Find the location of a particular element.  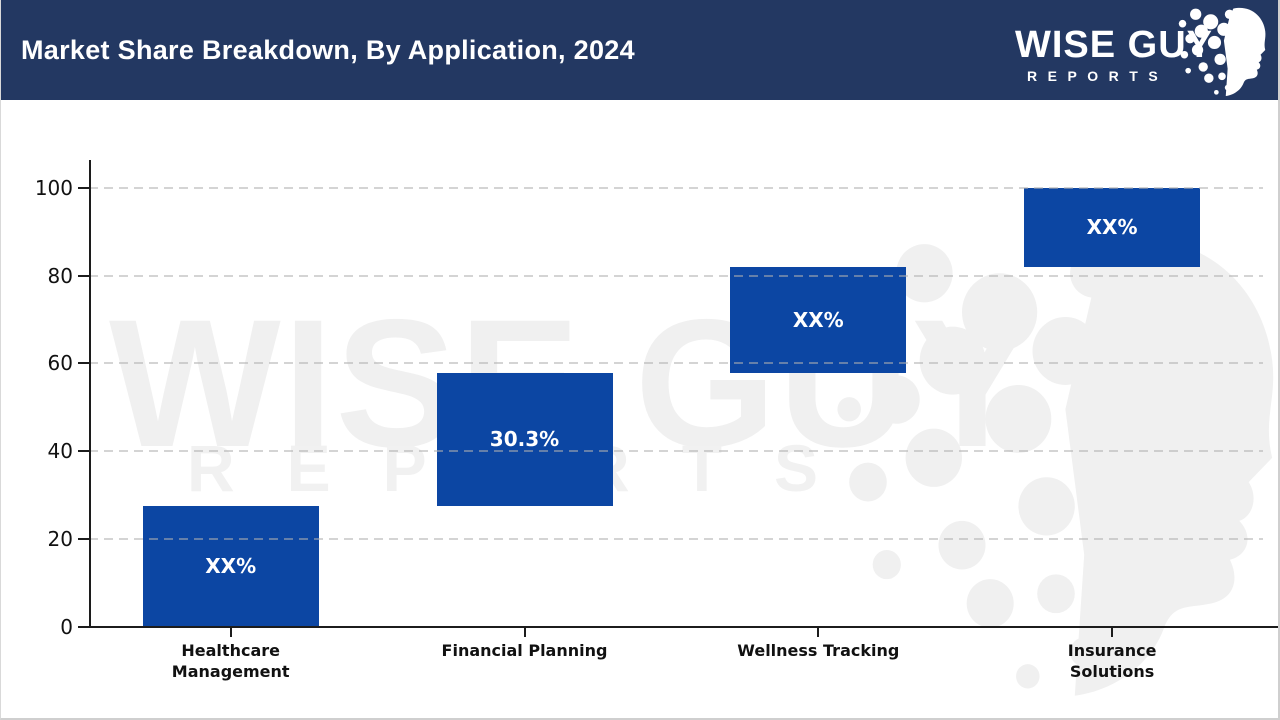

y-tick-label-40: 40 is located at coordinates (60, 451).